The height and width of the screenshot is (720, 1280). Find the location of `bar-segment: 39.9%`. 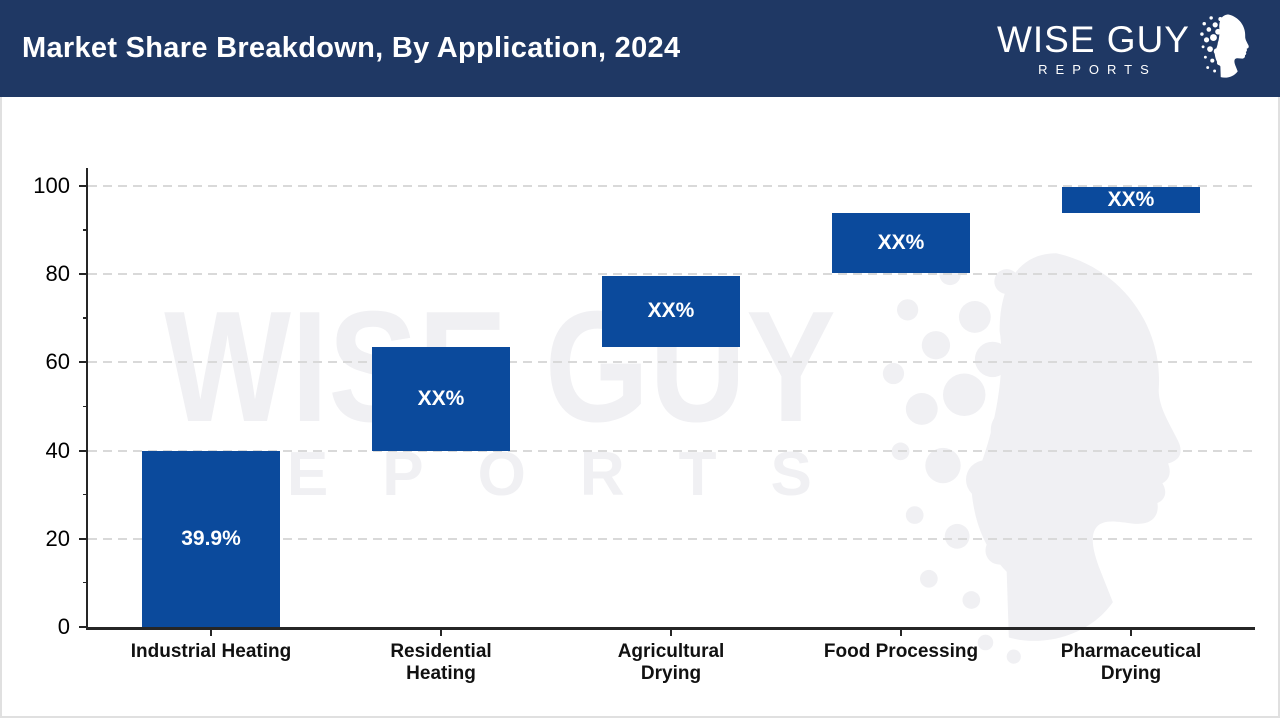

bar-segment: 39.9% is located at coordinates (211, 539).